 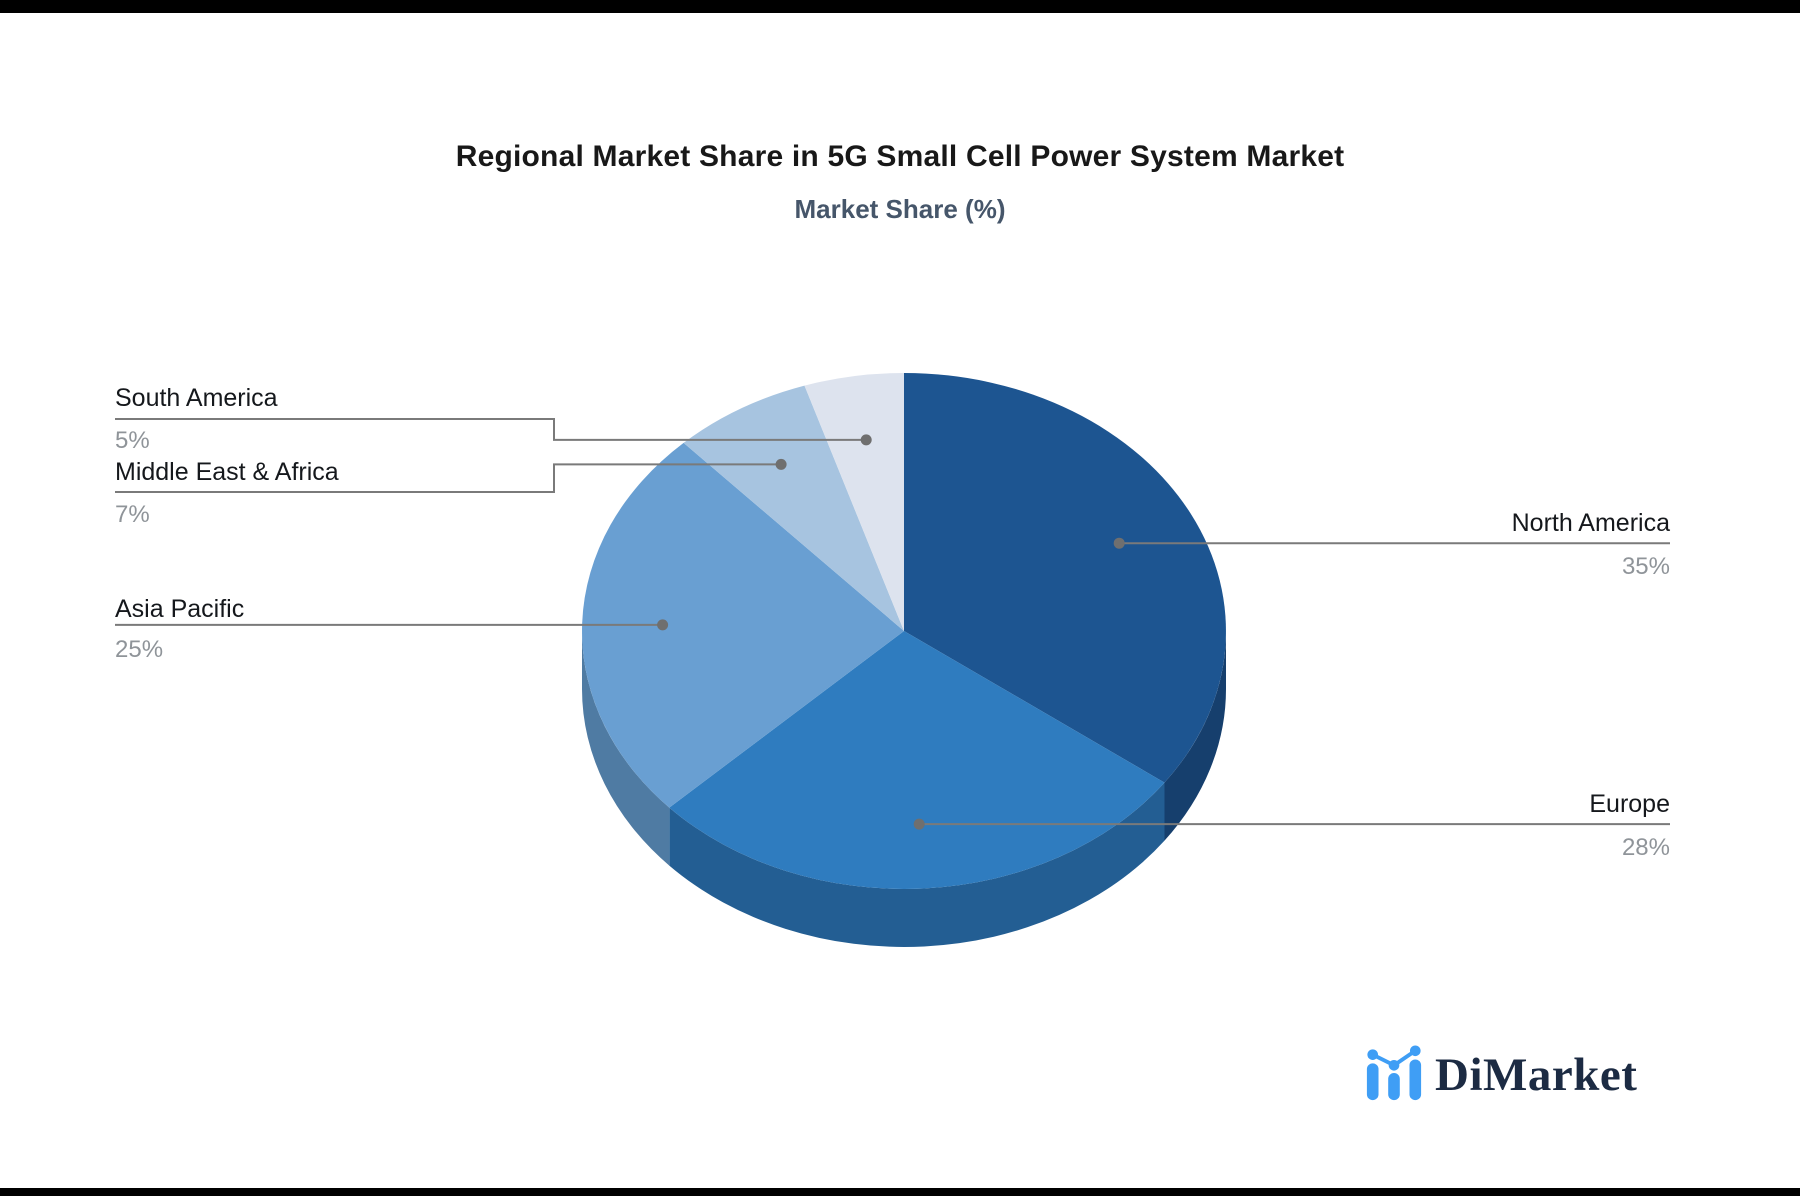 I want to click on dimarket-logo: DiMarket, so click(x=1500, y=1074).